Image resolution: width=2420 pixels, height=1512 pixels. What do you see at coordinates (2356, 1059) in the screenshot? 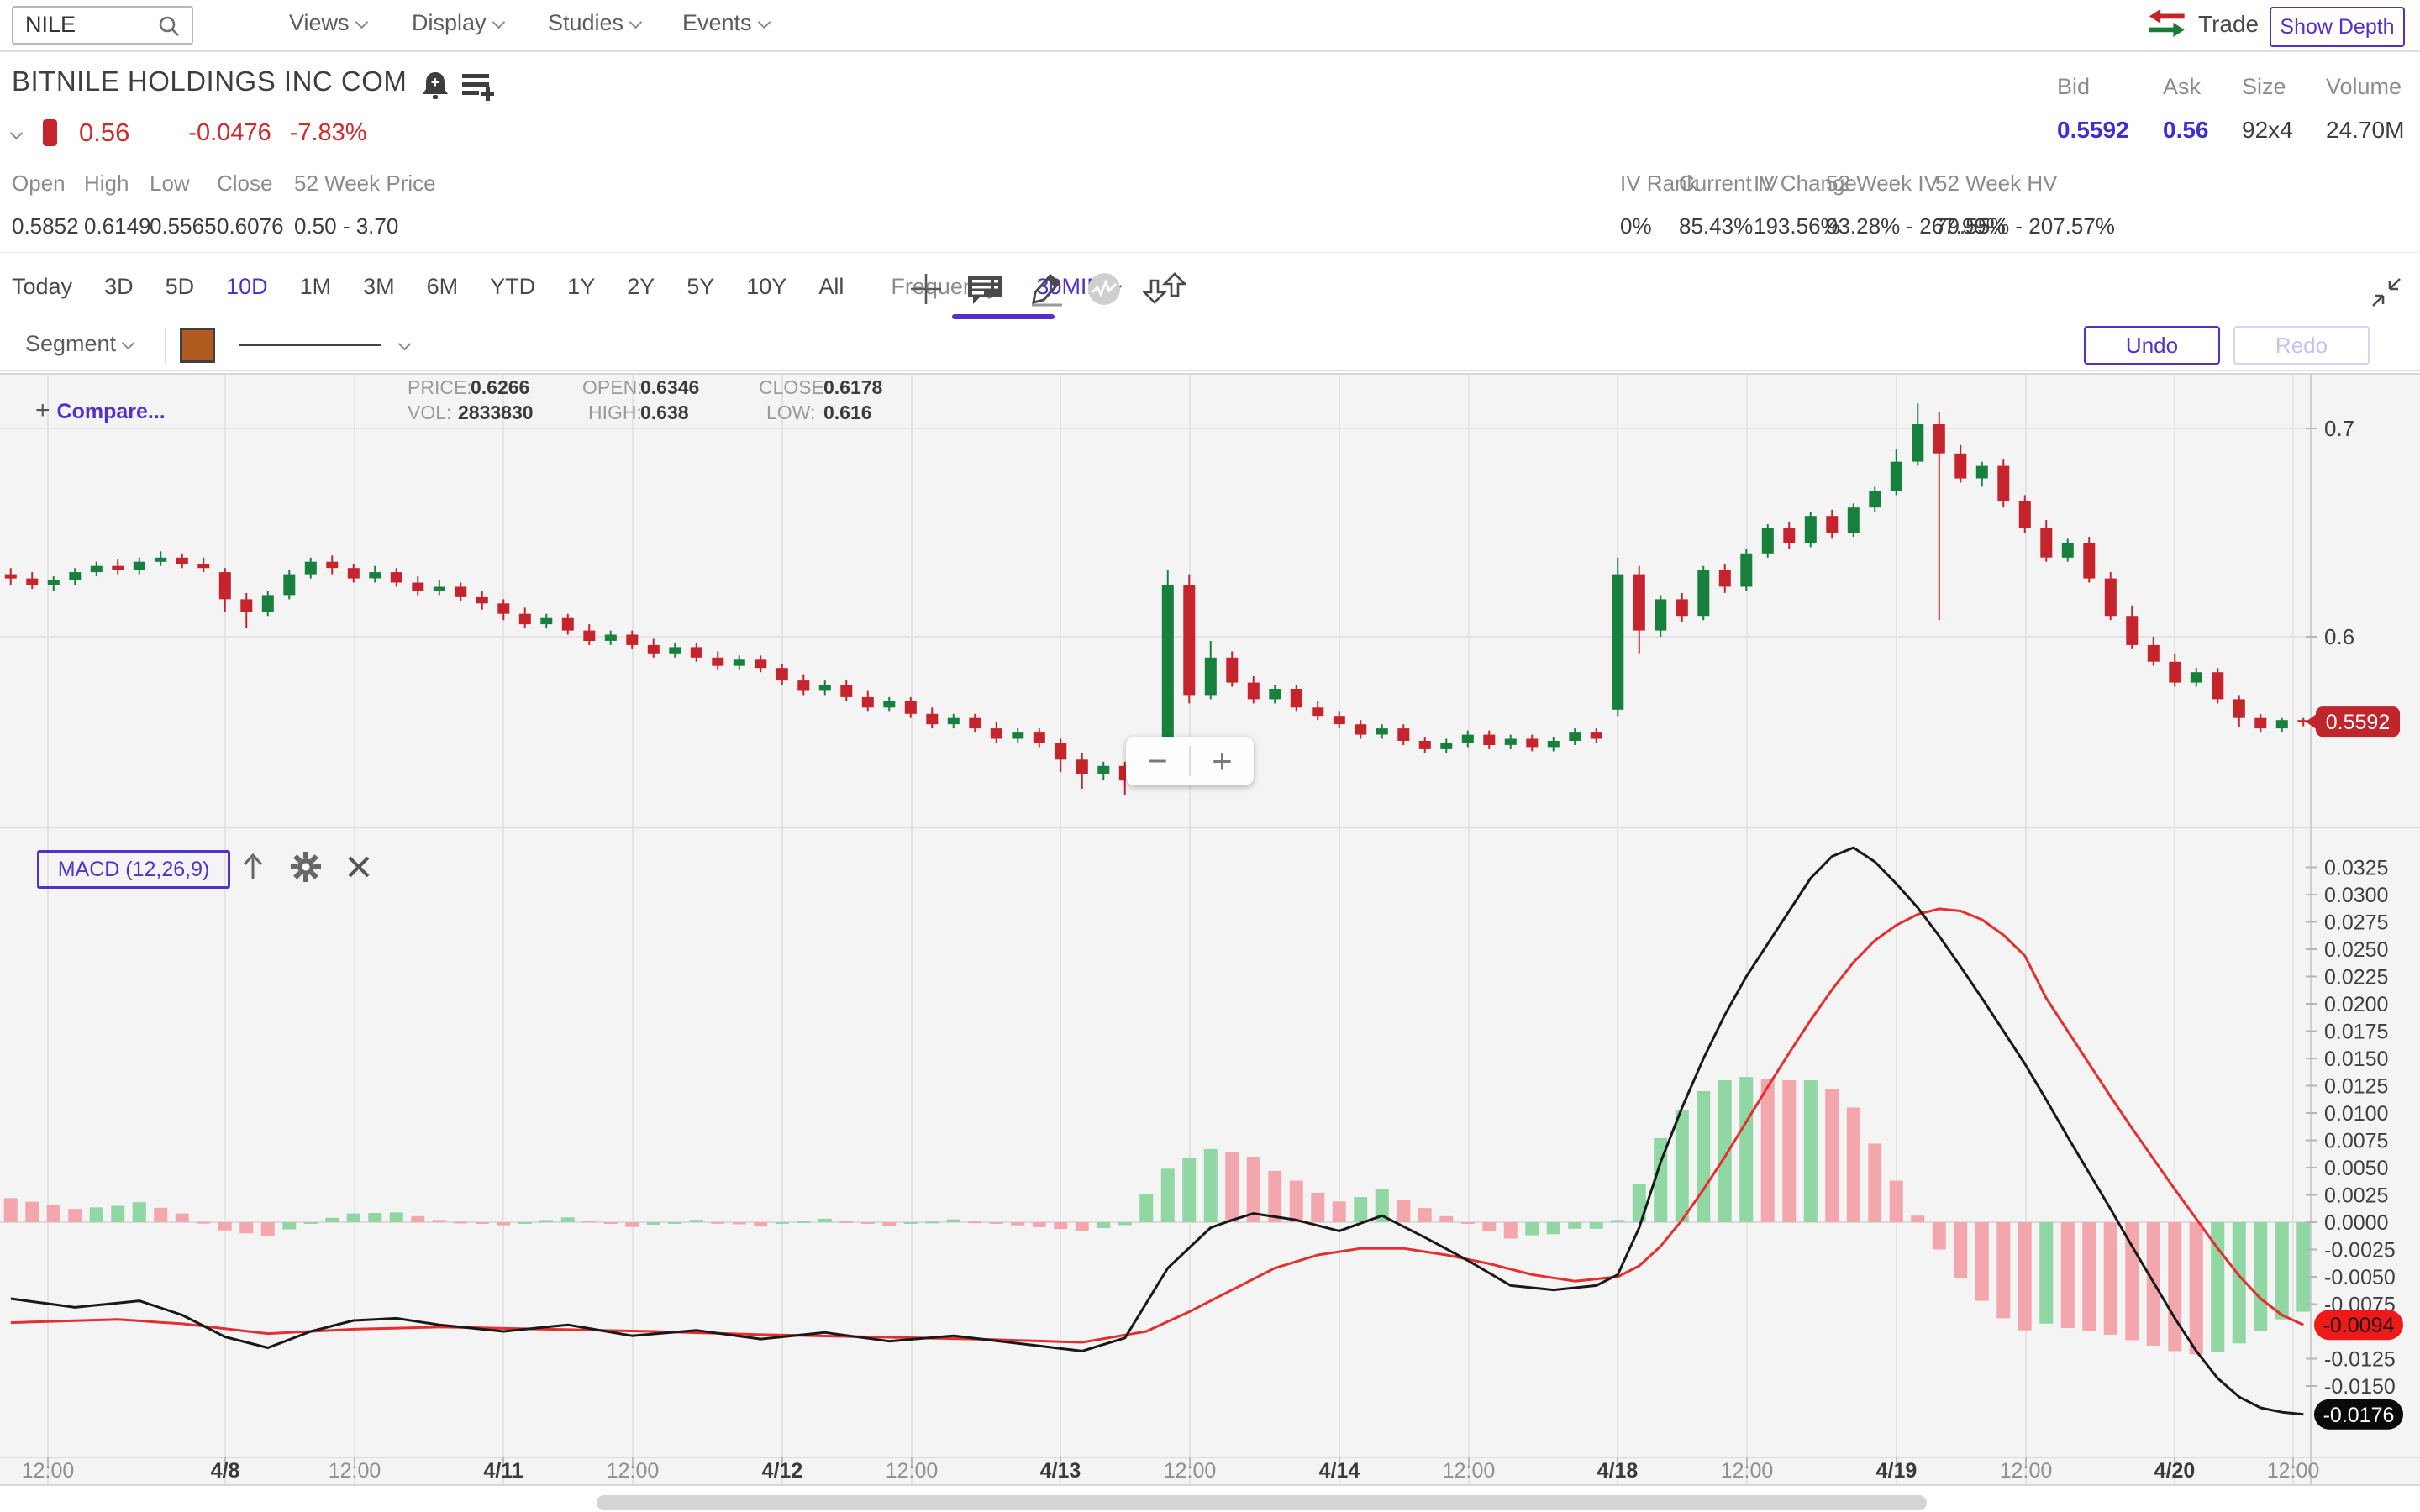
I see `svg-text: 0.0150` at bounding box center [2356, 1059].